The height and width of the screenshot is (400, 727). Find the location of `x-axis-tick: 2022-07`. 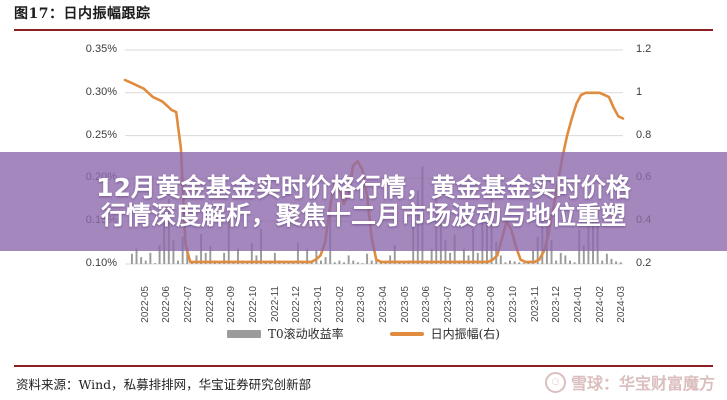

x-axis-tick: 2022-07 is located at coordinates (189, 304).